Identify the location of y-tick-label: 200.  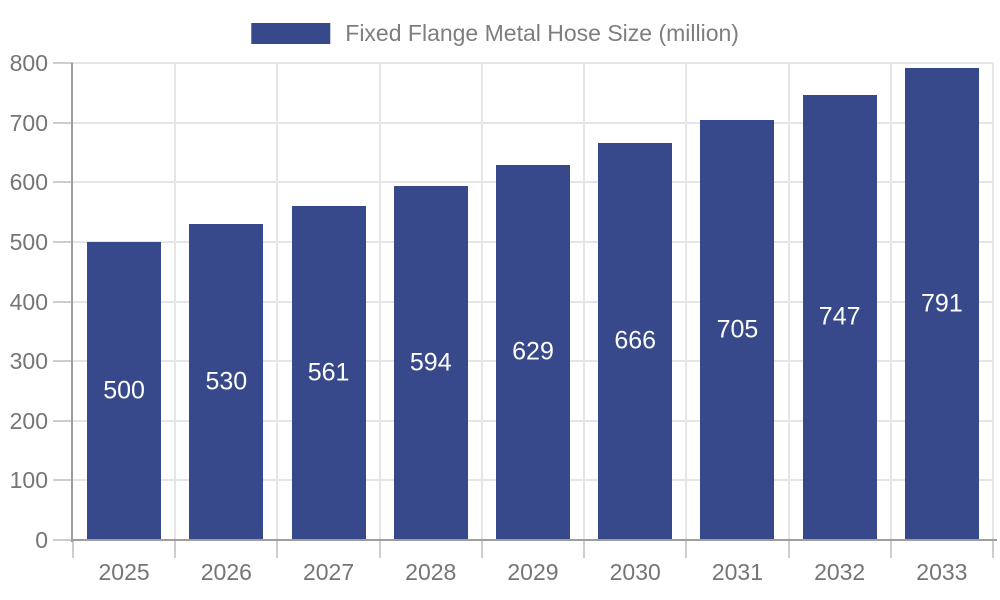
(28, 420).